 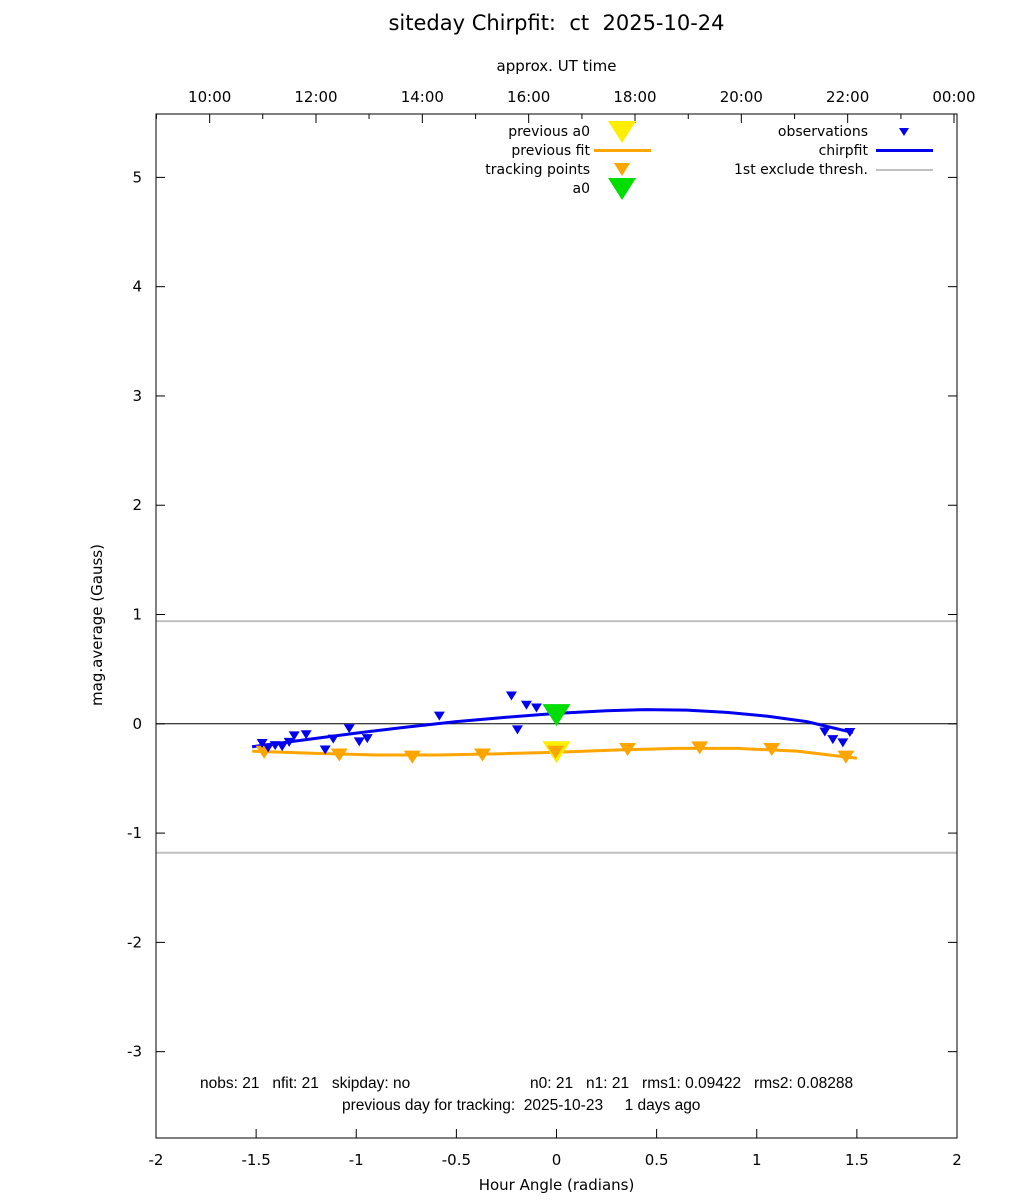 I want to click on legend-label-a0: a0, so click(x=581, y=188).